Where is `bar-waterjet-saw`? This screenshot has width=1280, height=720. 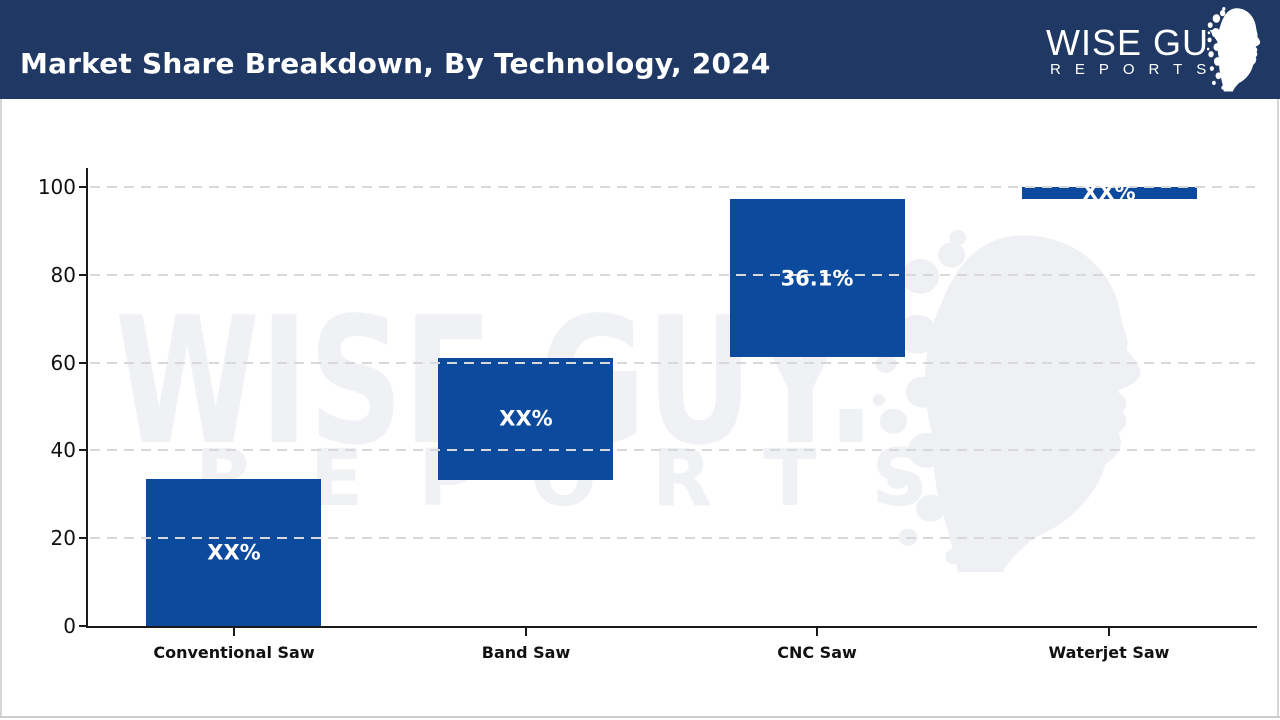
bar-waterjet-saw is located at coordinates (1109, 193).